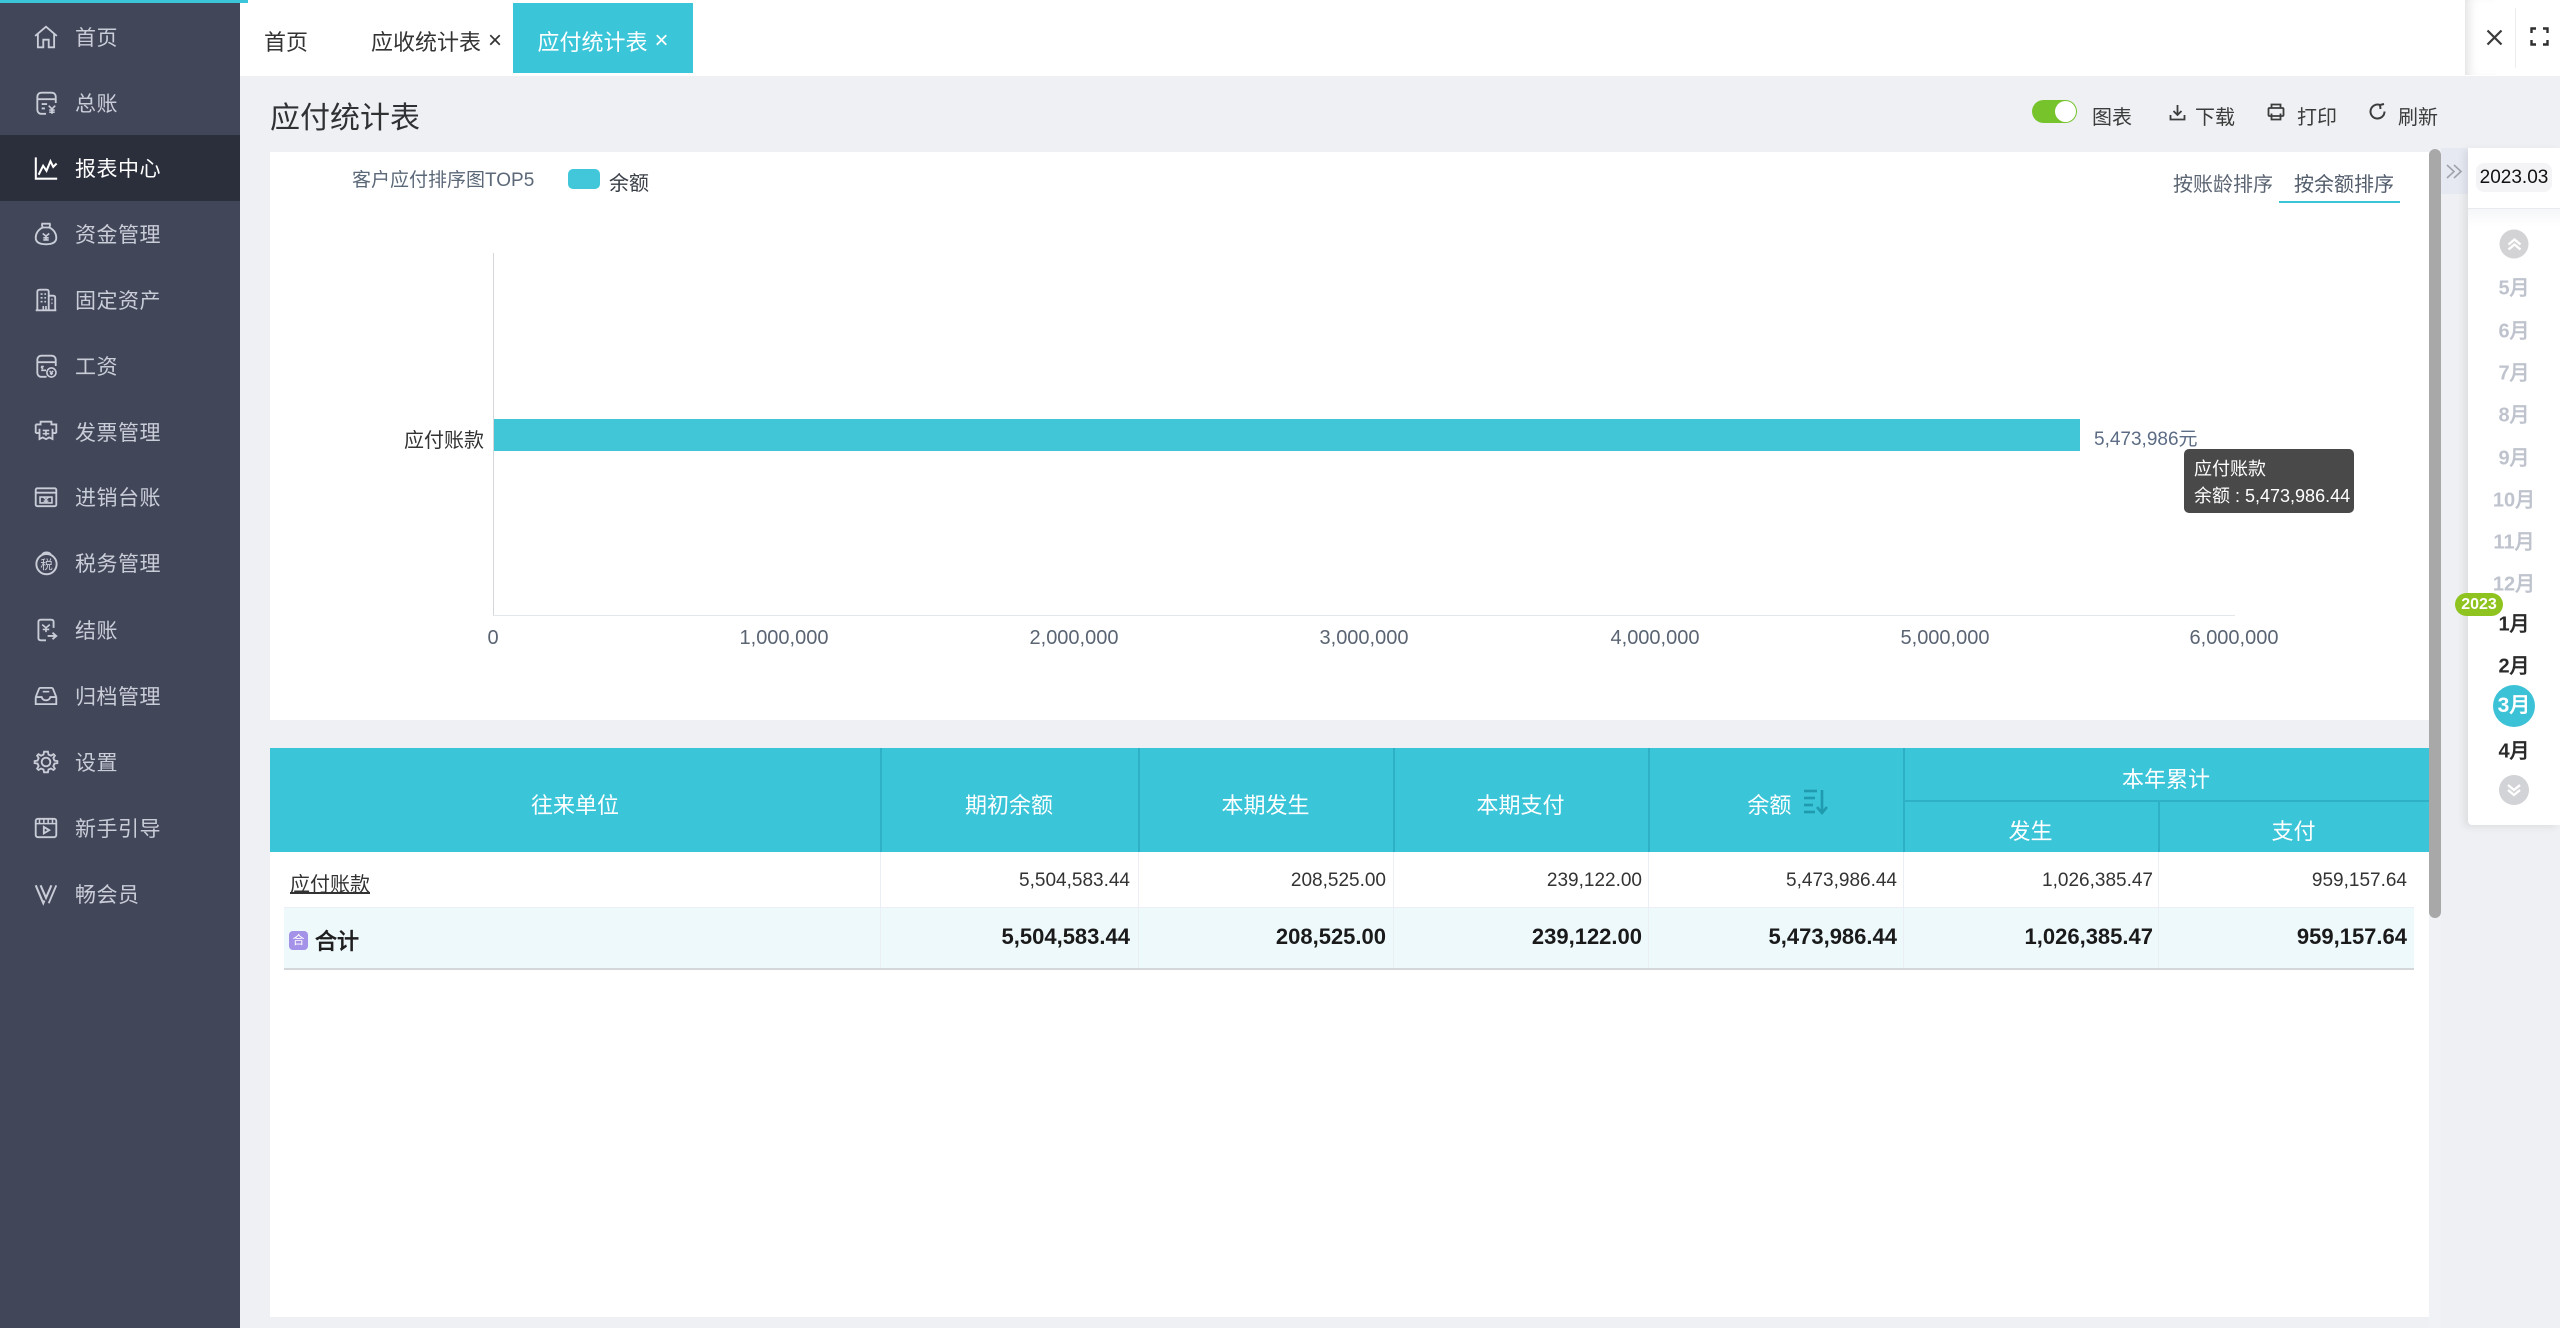  I want to click on svg-text: 税, so click(46, 565).